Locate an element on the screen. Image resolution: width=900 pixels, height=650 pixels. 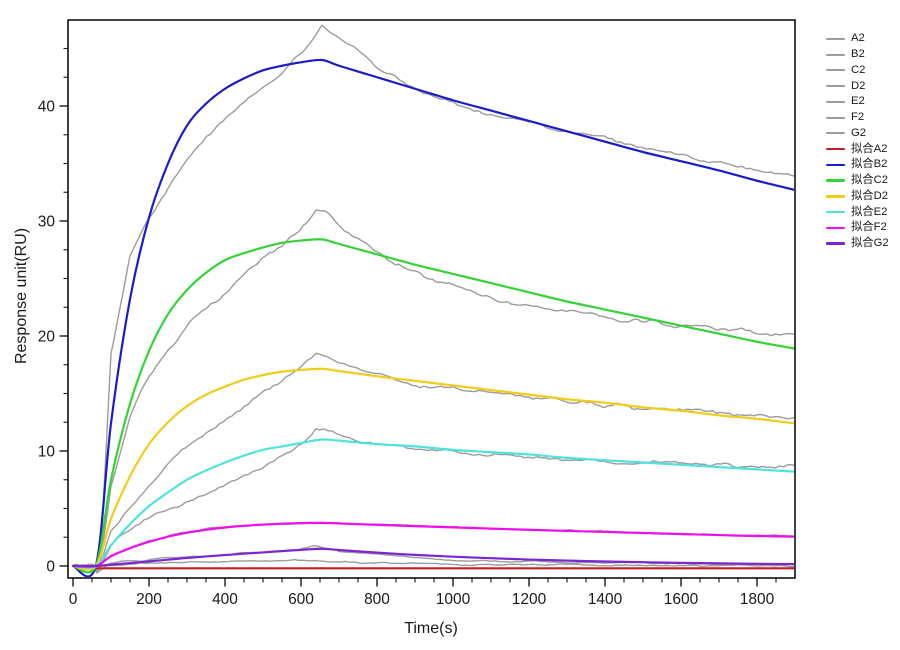
y-tick-label: 40 is located at coordinates (47, 107).